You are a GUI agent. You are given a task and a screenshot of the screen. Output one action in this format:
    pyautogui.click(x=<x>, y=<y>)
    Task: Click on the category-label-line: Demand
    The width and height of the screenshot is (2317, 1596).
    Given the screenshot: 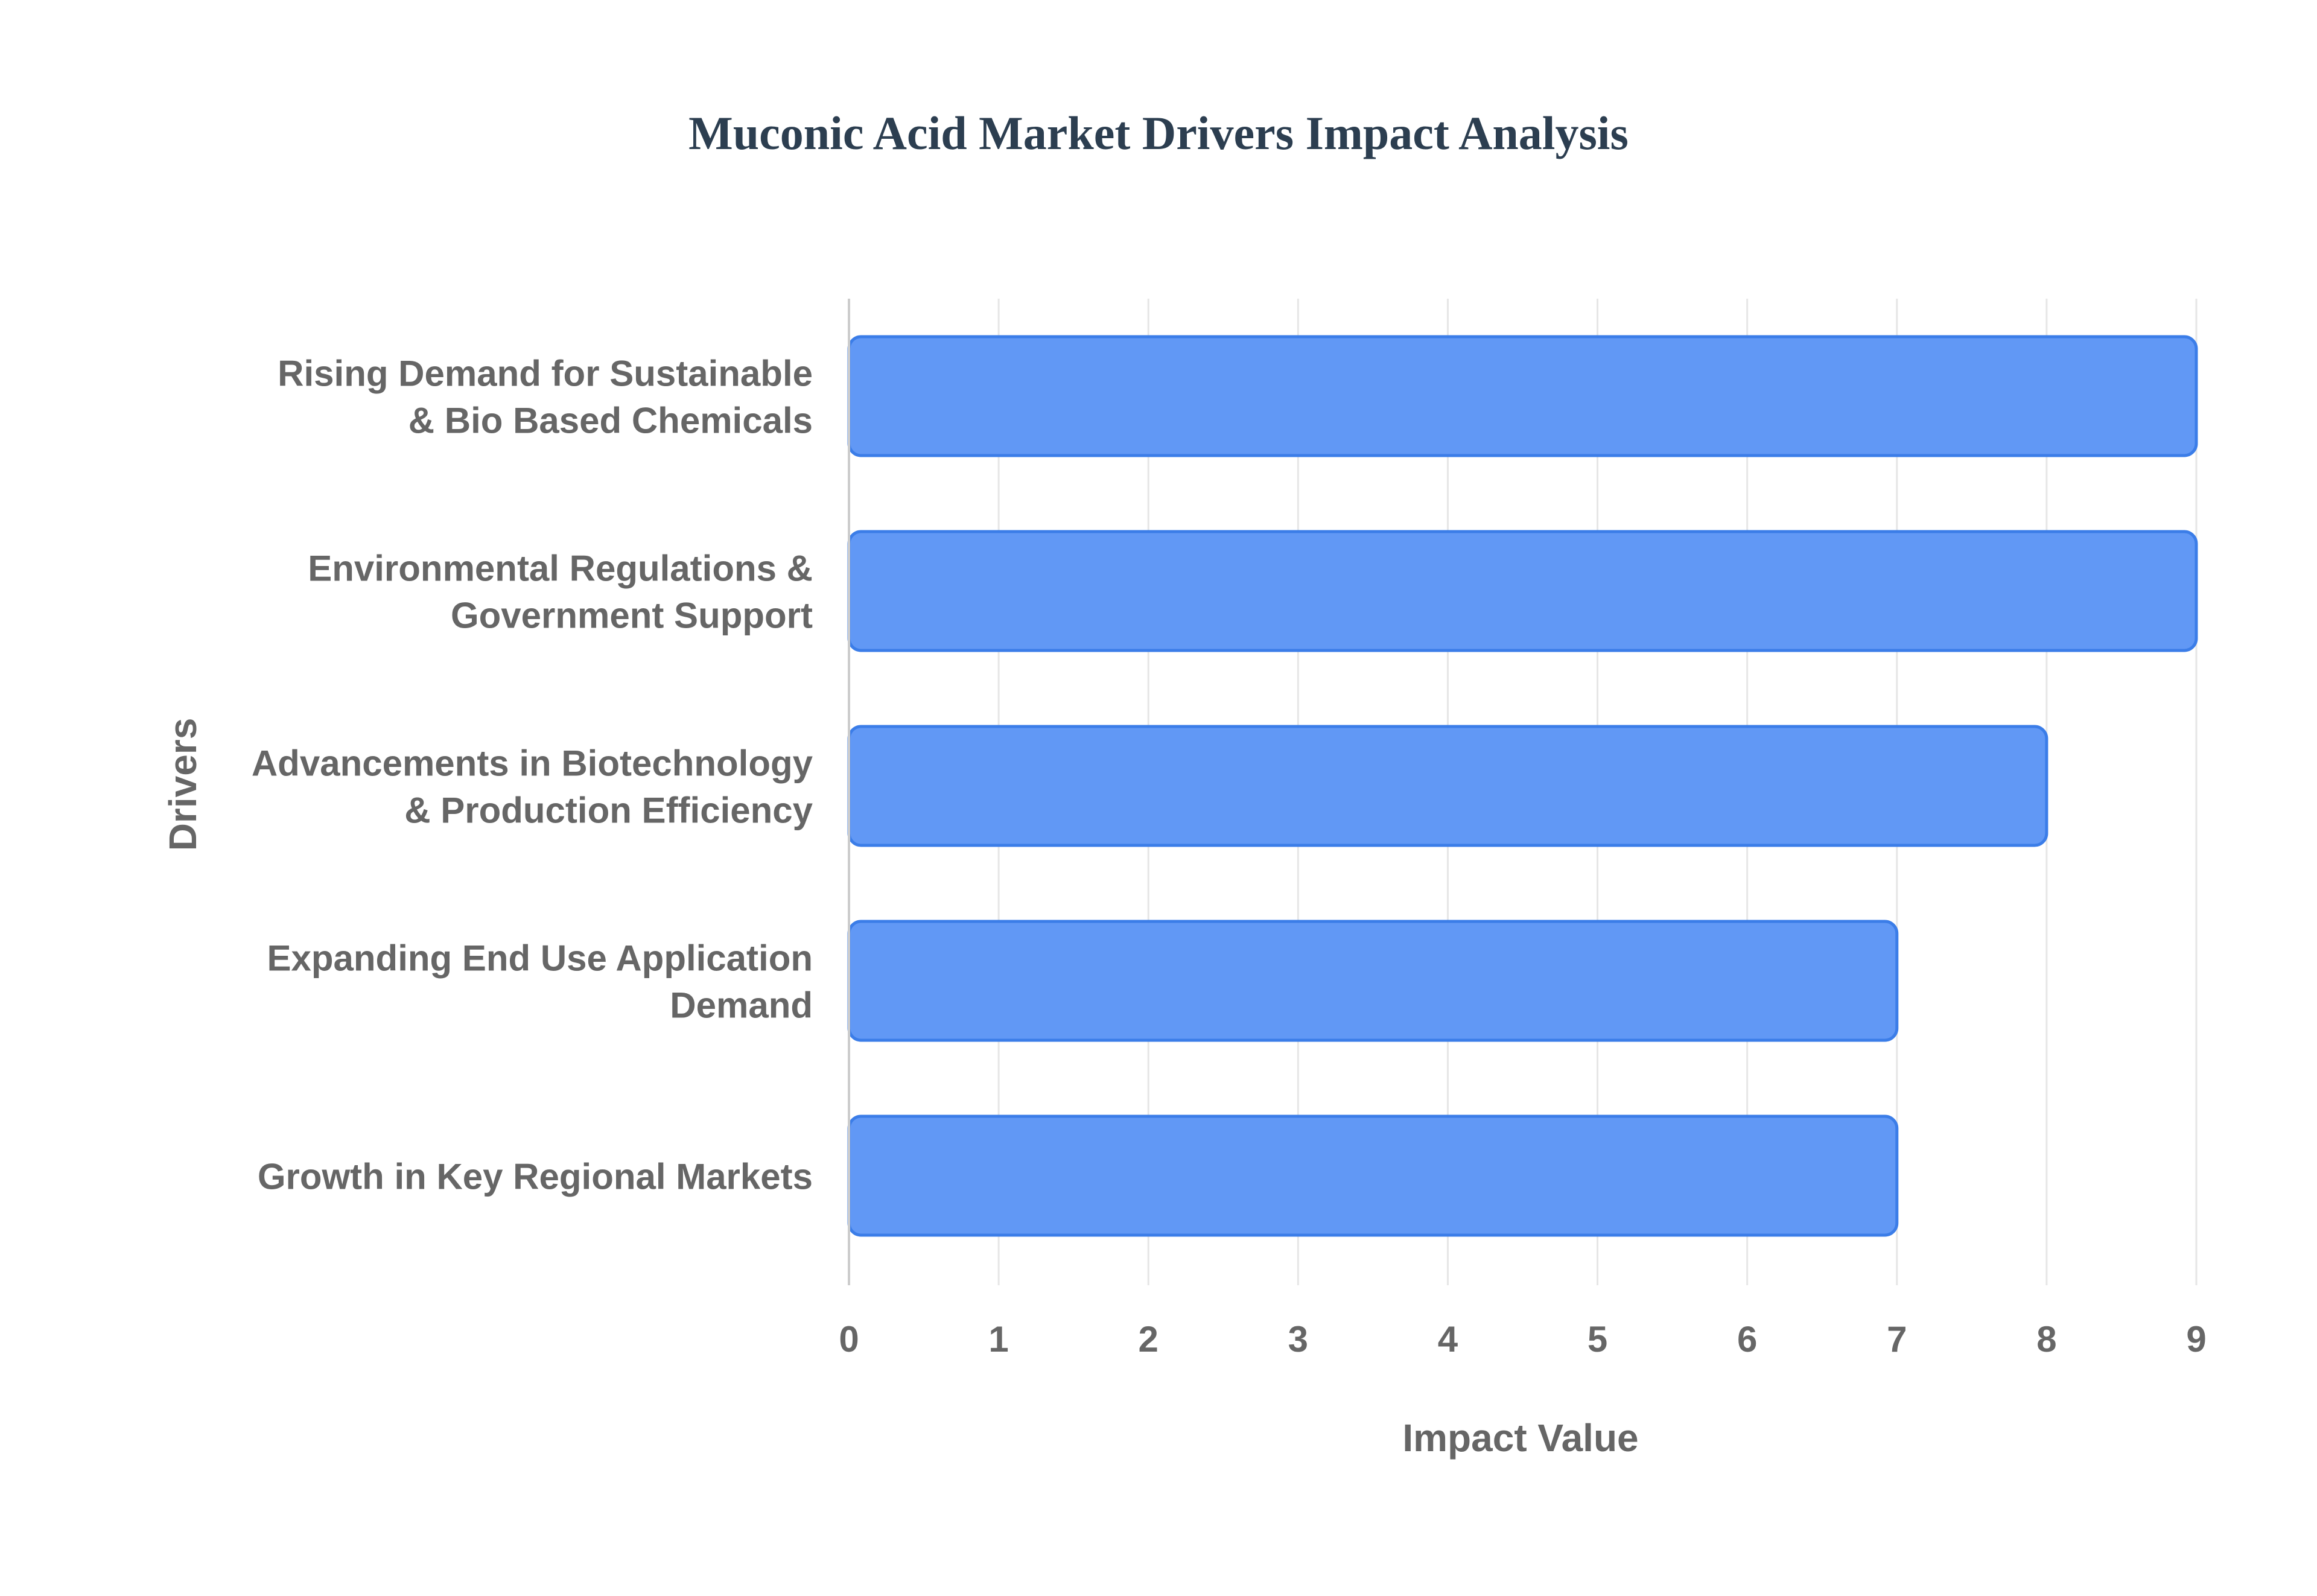 What is the action you would take?
    pyautogui.click(x=741, y=1006)
    